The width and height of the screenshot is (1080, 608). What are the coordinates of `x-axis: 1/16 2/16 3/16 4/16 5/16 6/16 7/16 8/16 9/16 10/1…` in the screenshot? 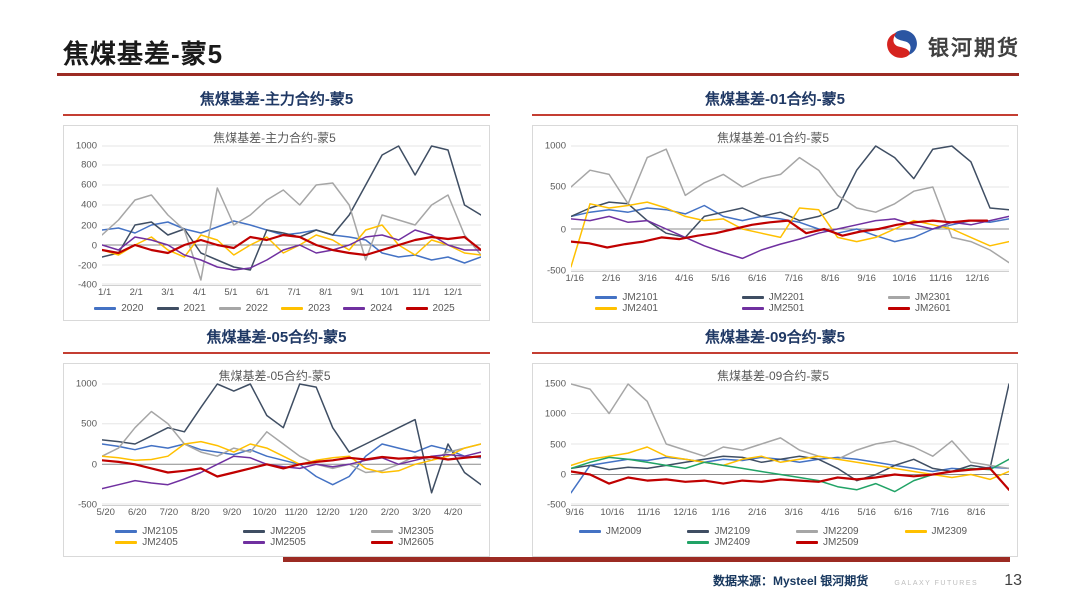 It's located at (787, 278).